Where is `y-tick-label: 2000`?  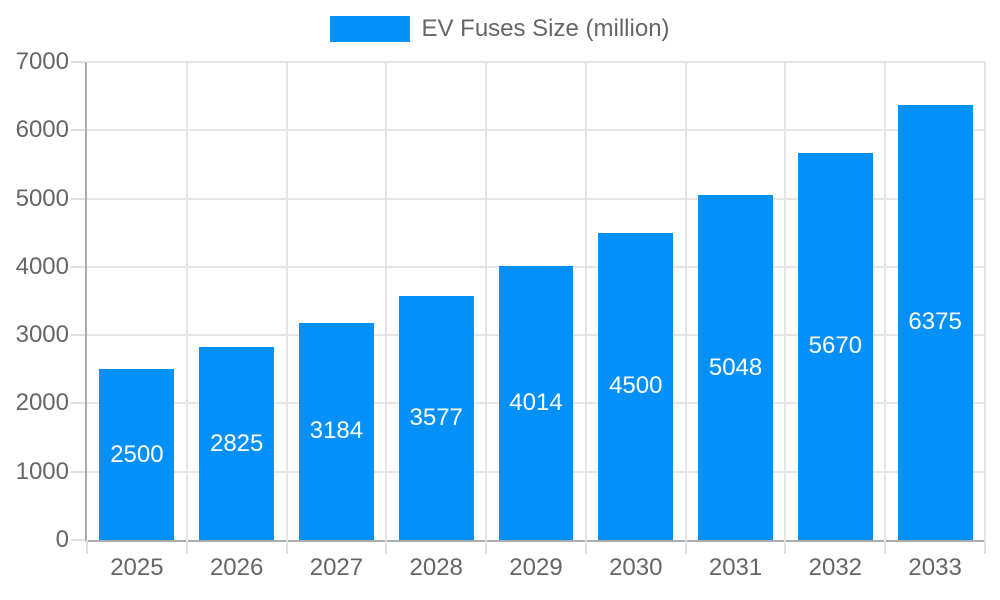 y-tick-label: 2000 is located at coordinates (42, 403).